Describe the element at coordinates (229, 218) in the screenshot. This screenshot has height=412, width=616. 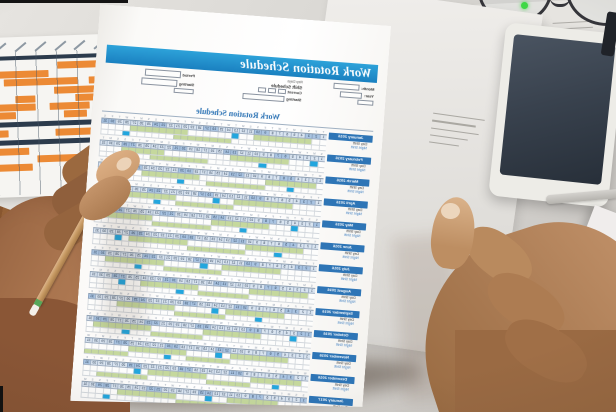
I see `day-cell: 13` at that location.